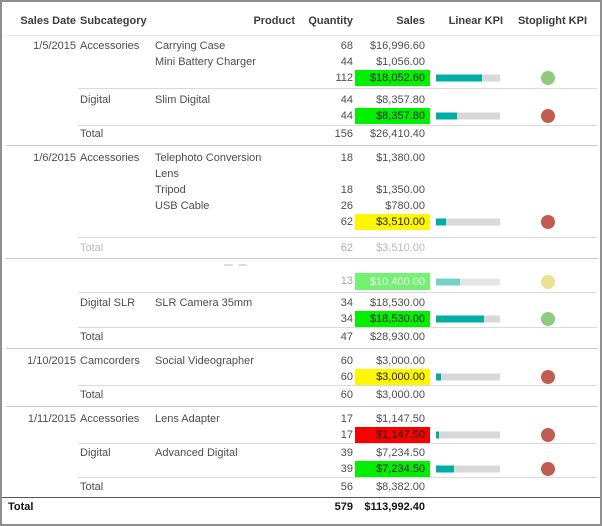 Image resolution: width=602 pixels, height=526 pixels. What do you see at coordinates (301, 62) in the screenshot?
I see `detail-row: Mini Battery Charger 44 $1,056.00` at bounding box center [301, 62].